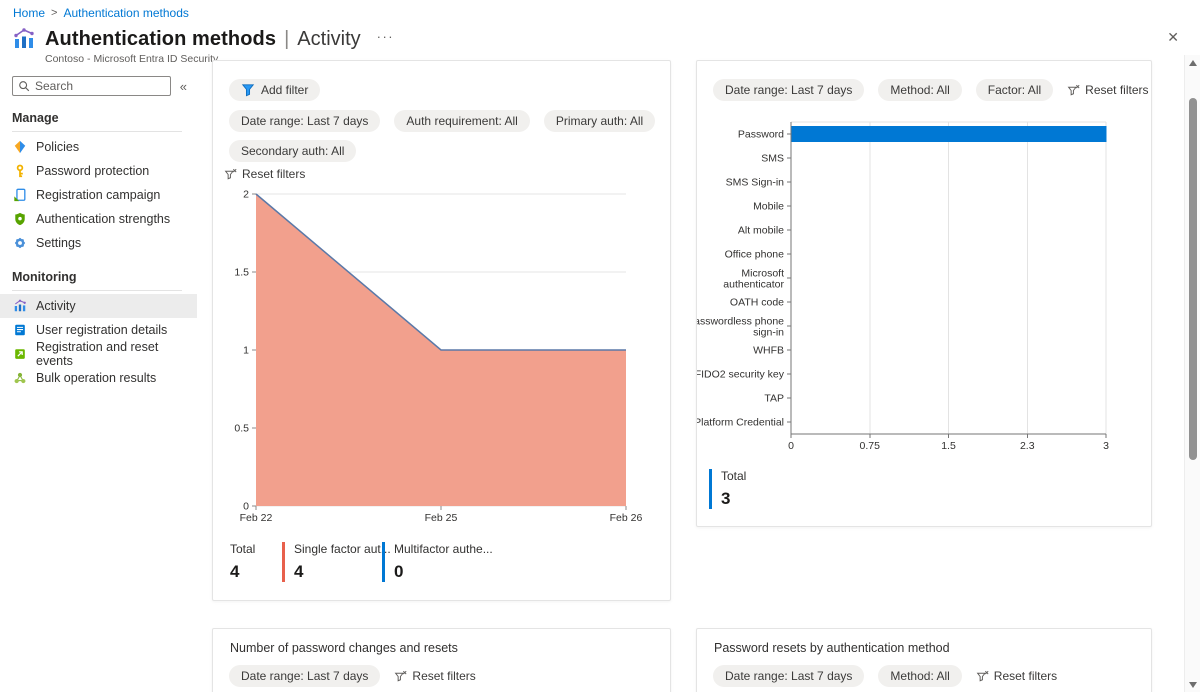 This screenshot has height=692, width=1200. I want to click on sidebar-item-activity: Activity, so click(98, 306).